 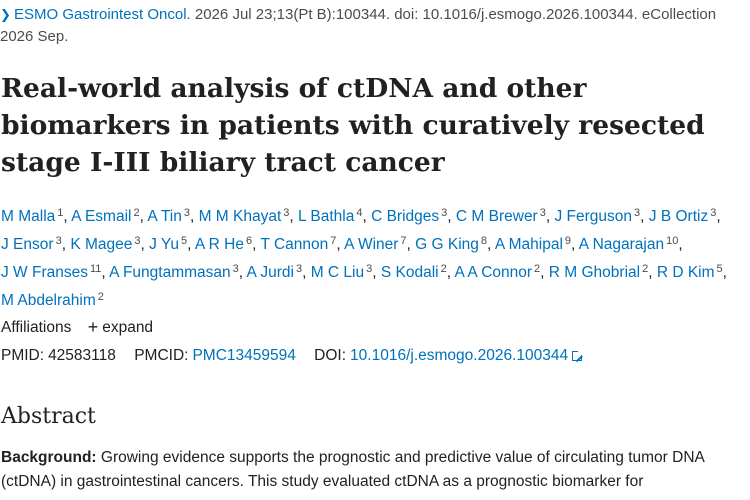 What do you see at coordinates (102, 14) in the screenshot?
I see `journal-link: ESMO Gastrointest Oncol.` at bounding box center [102, 14].